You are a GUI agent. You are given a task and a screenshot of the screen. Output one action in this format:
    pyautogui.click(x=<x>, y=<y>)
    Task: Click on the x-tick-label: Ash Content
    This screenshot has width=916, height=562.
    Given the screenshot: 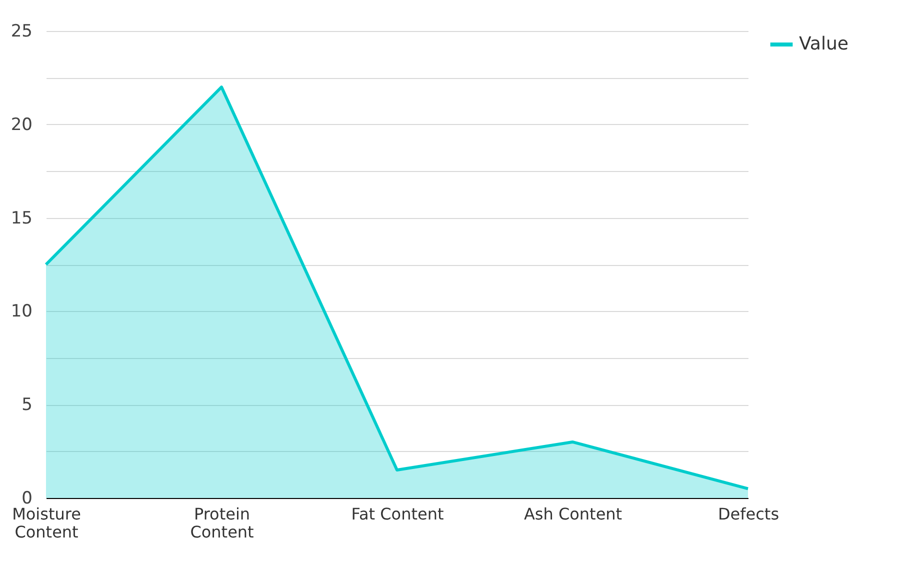 What is the action you would take?
    pyautogui.click(x=573, y=514)
    